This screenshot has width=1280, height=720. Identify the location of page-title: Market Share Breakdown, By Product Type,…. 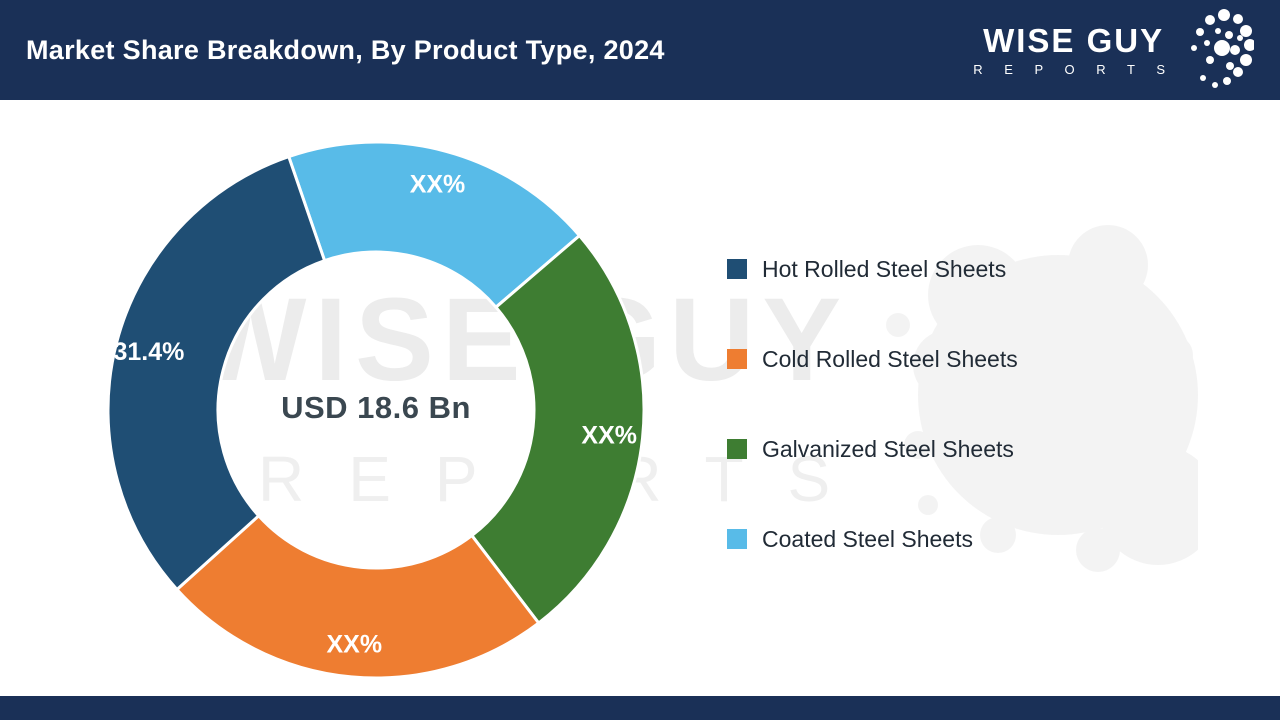
(345, 49).